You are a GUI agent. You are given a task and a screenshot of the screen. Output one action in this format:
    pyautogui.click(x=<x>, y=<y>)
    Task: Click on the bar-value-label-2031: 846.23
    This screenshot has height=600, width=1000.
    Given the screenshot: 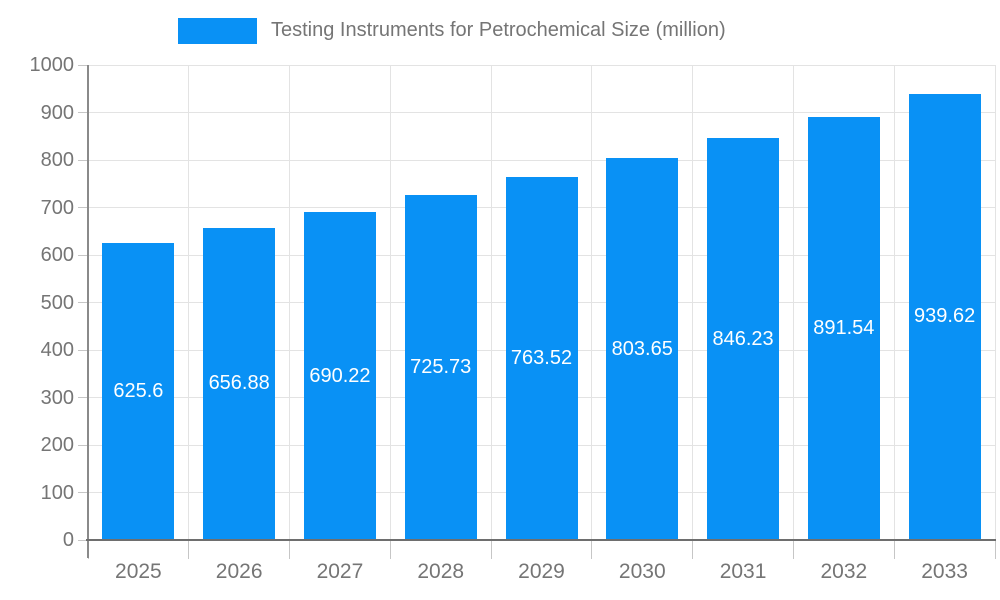 What is the action you would take?
    pyautogui.click(x=743, y=338)
    